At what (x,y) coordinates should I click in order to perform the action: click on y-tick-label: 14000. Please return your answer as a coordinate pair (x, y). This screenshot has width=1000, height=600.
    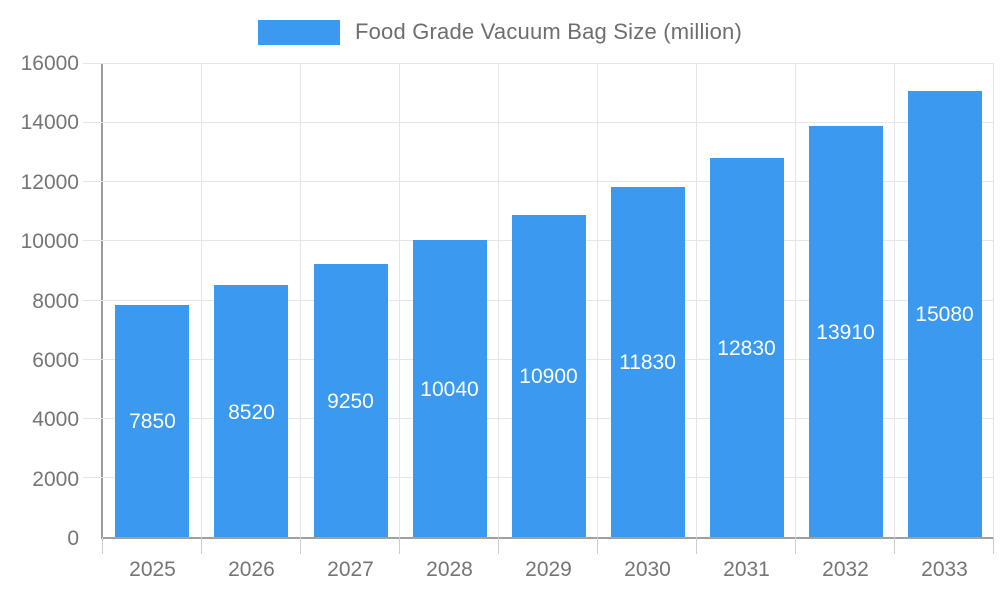
    Looking at the image, I should click on (49, 123).